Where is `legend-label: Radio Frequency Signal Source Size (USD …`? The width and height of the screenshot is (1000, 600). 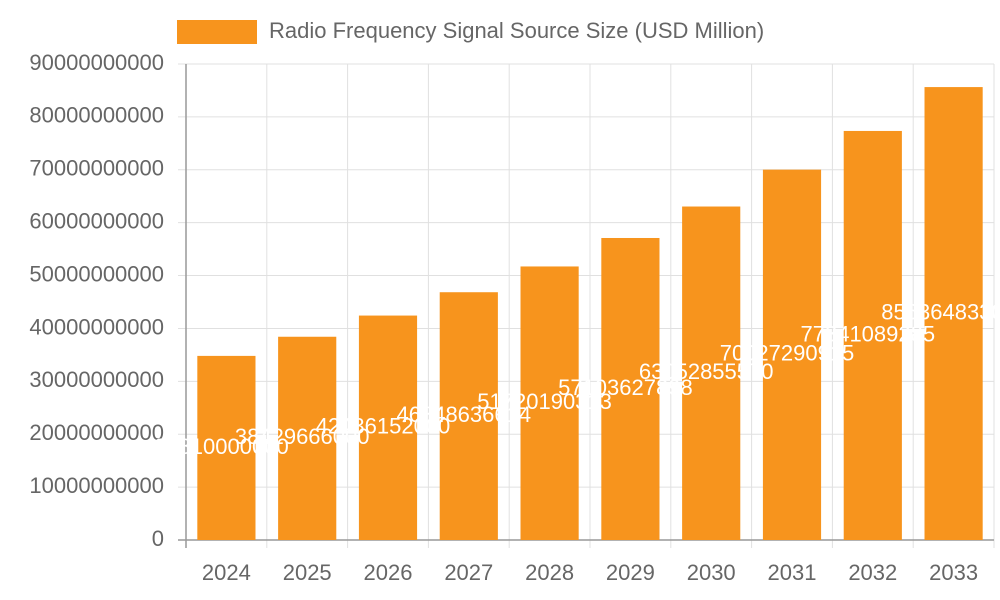
legend-label: Radio Frequency Signal Source Size (USD … is located at coordinates (516, 30).